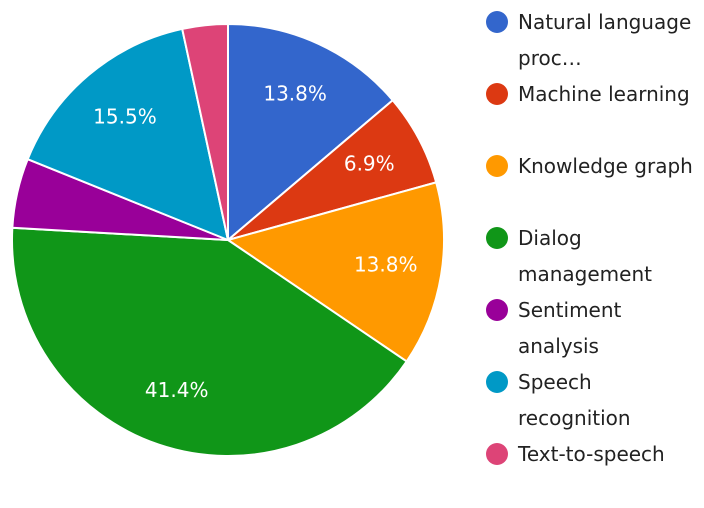 The height and width of the screenshot is (508, 704). I want to click on legend-item: Speech recognition, so click(591, 400).